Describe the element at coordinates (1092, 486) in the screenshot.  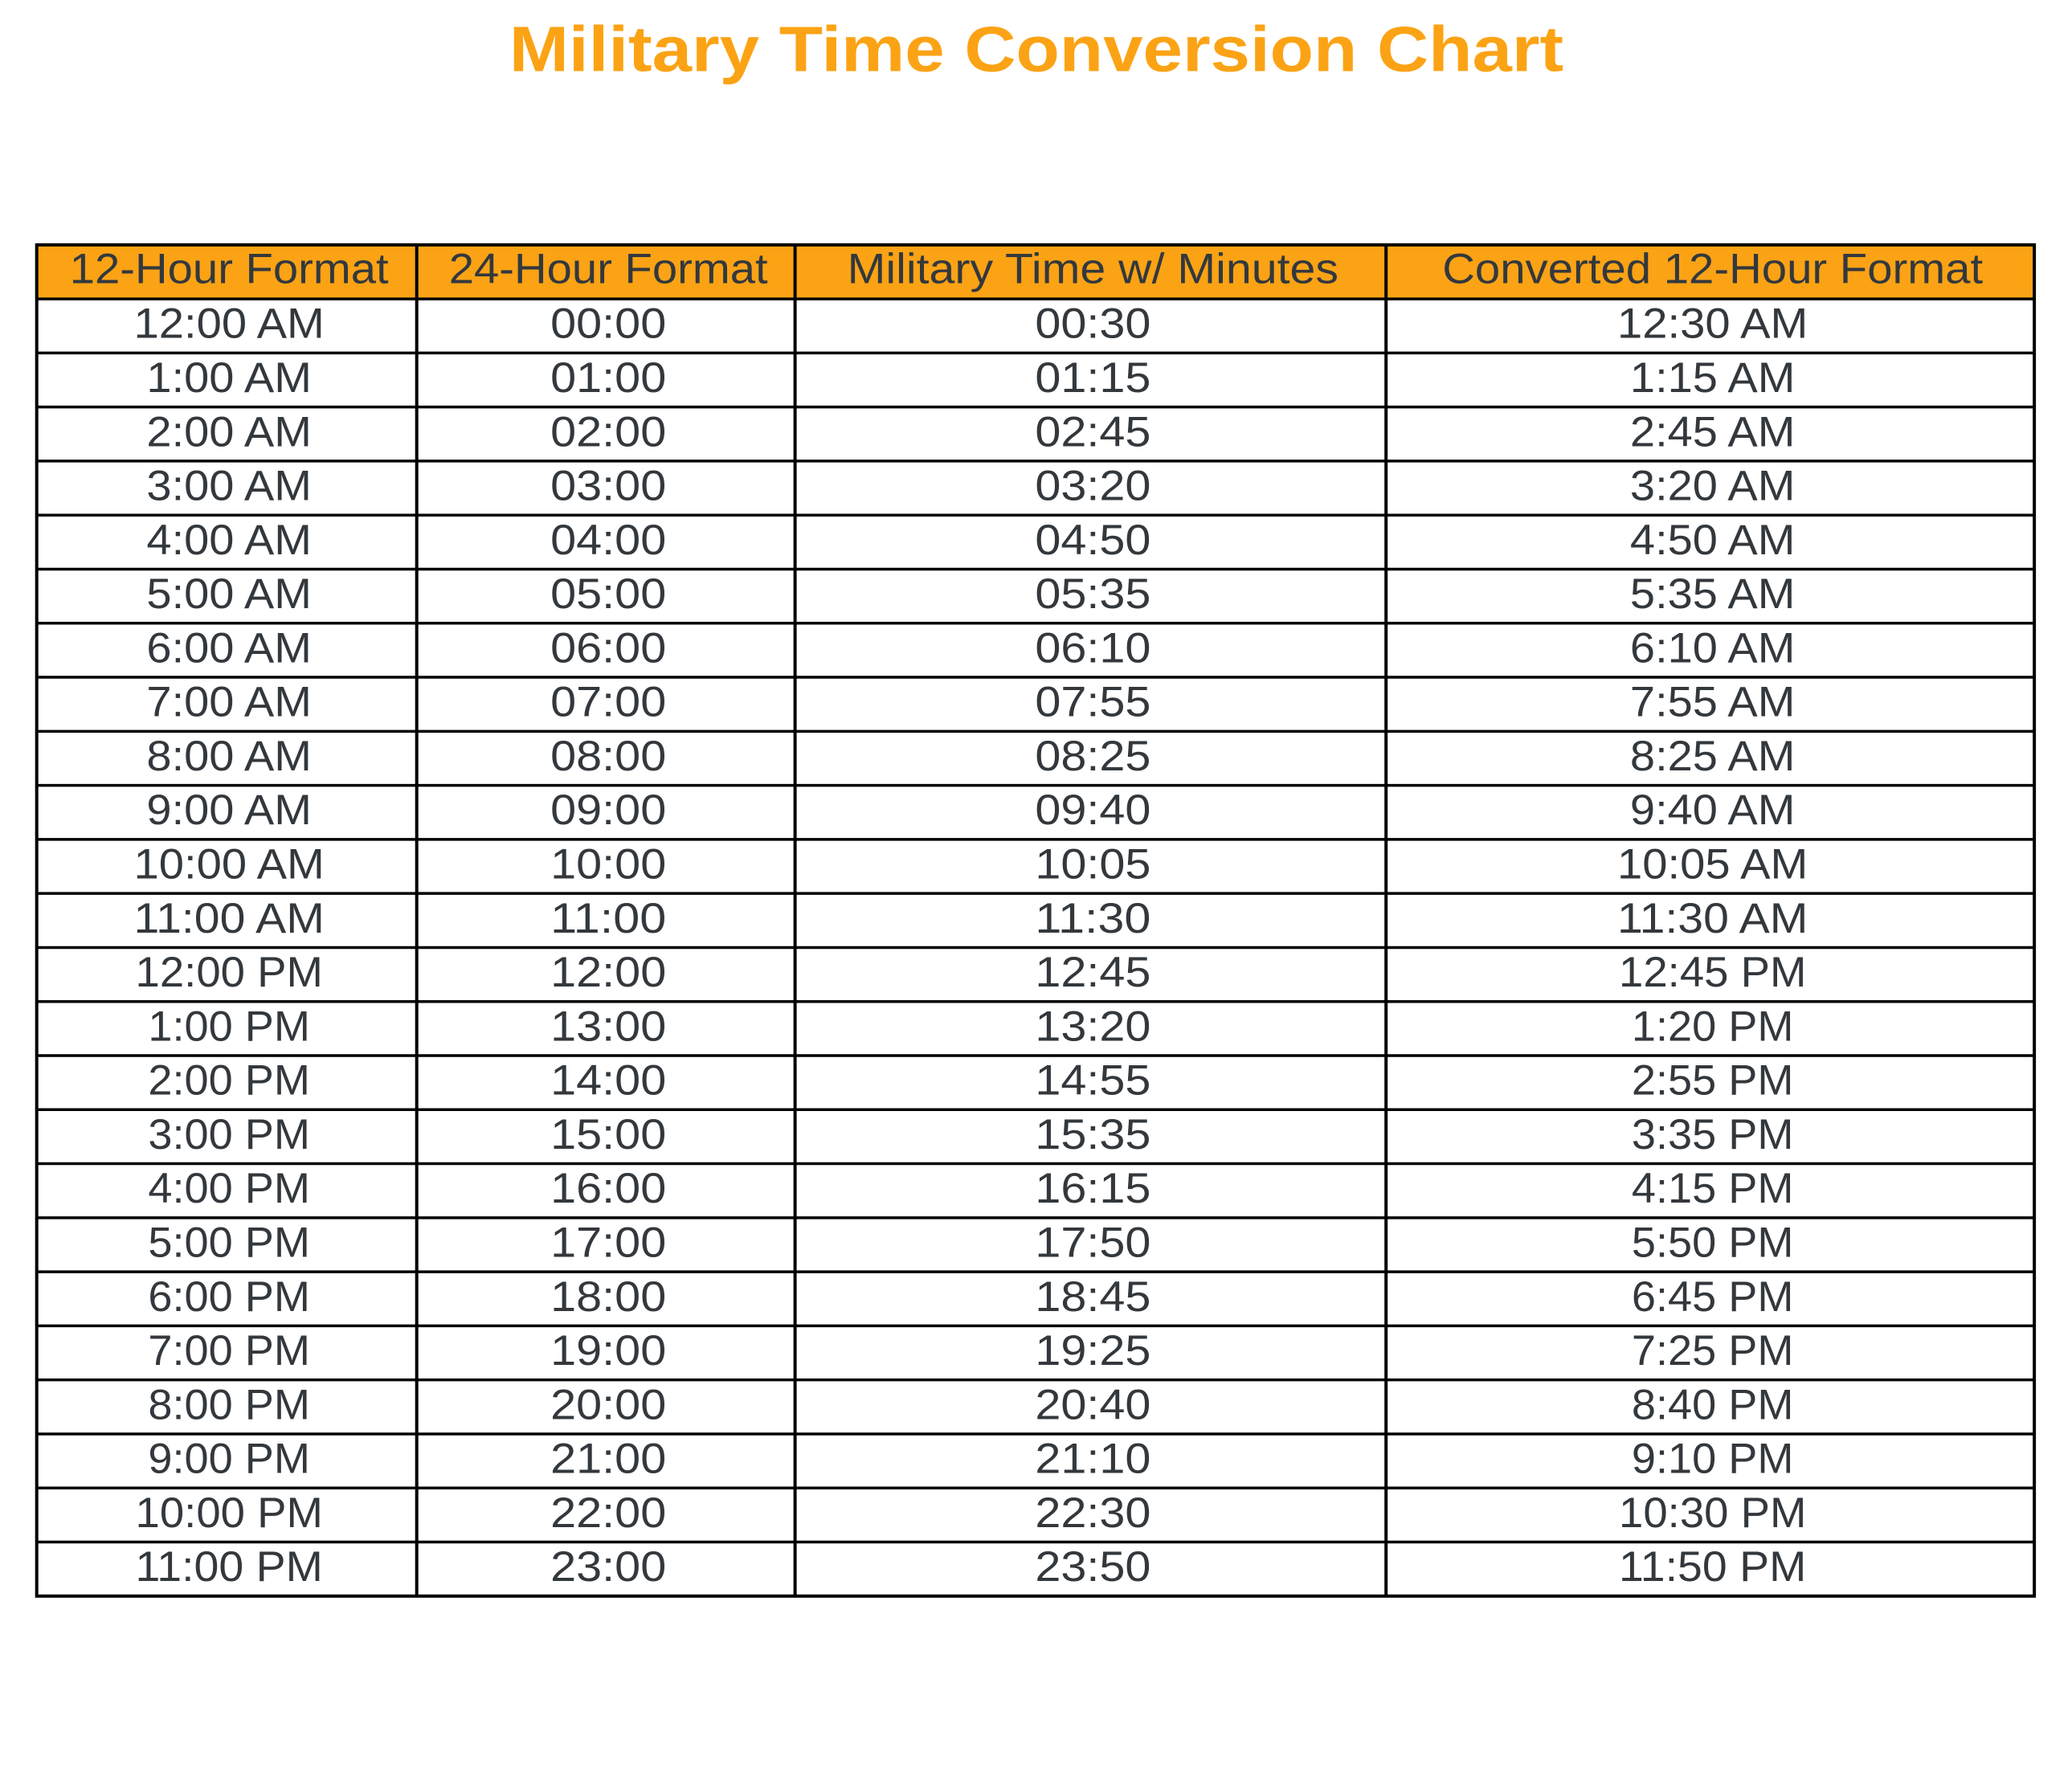
I see `svg-text: 03:20` at that location.